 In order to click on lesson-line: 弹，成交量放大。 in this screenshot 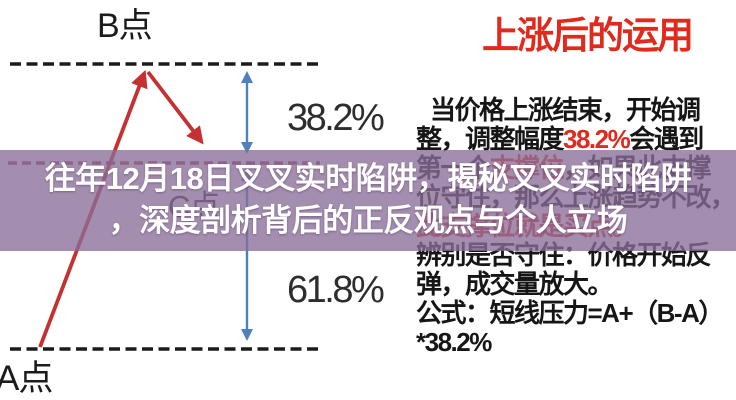, I will do `click(515, 284)`.